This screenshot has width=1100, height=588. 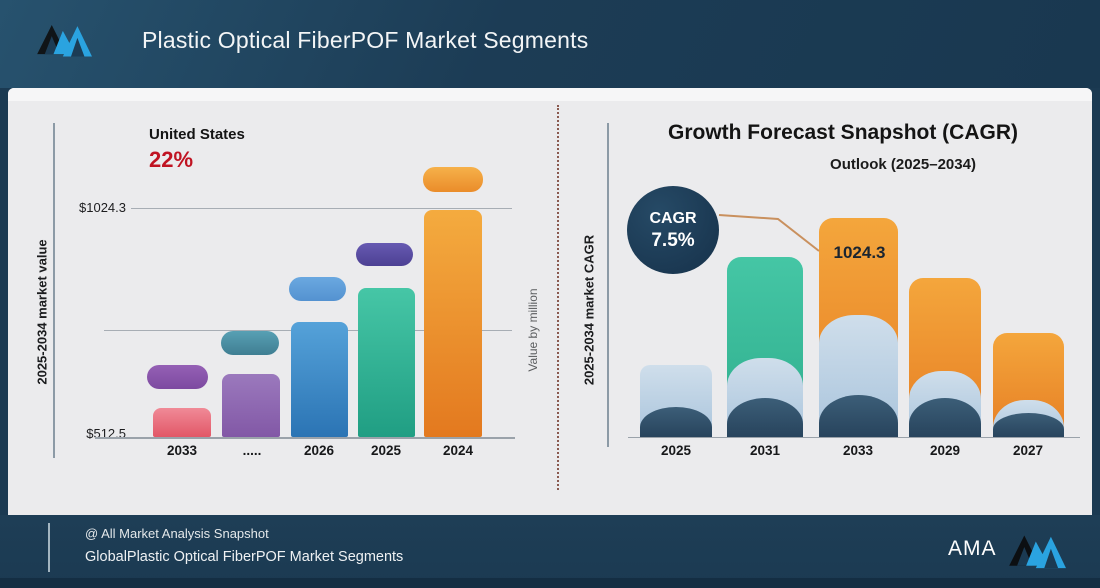 I want to click on cagr-badge: CAGR 7.5%, so click(x=673, y=230).